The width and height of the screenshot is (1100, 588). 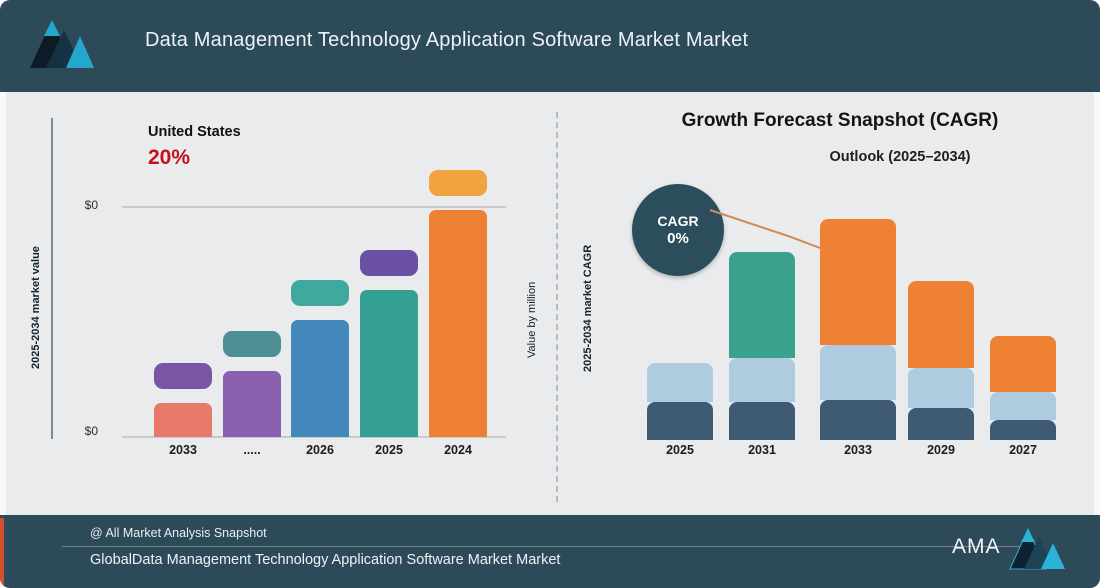 What do you see at coordinates (1023, 450) in the screenshot?
I see `x-axis-label: 2027` at bounding box center [1023, 450].